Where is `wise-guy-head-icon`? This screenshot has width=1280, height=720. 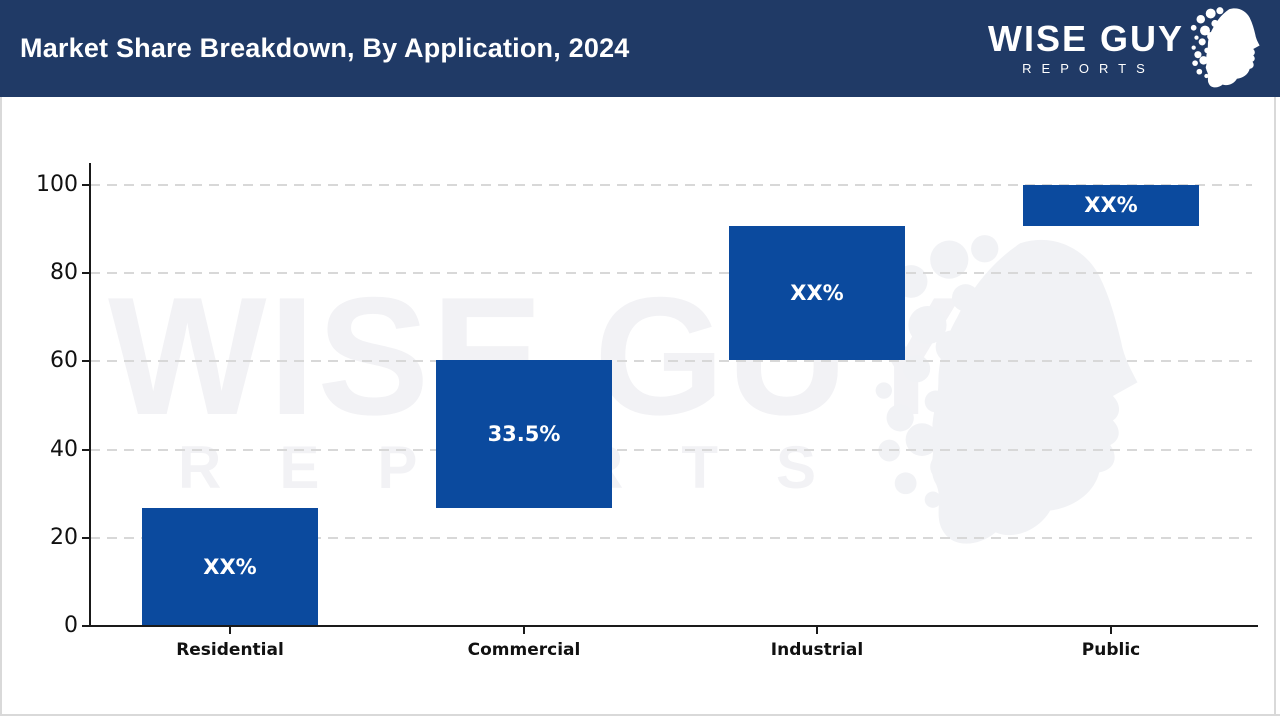 wise-guy-head-icon is located at coordinates (1225, 46).